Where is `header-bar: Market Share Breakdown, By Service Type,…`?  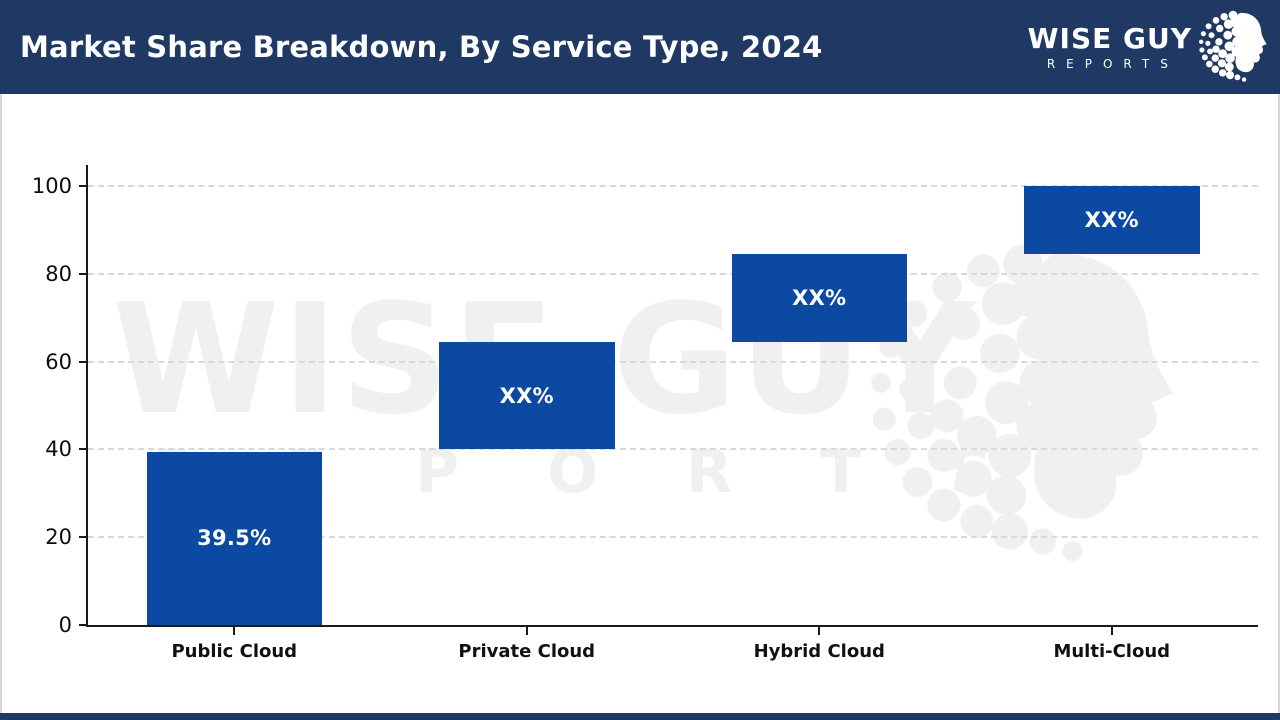 header-bar: Market Share Breakdown, By Service Type,… is located at coordinates (640, 47).